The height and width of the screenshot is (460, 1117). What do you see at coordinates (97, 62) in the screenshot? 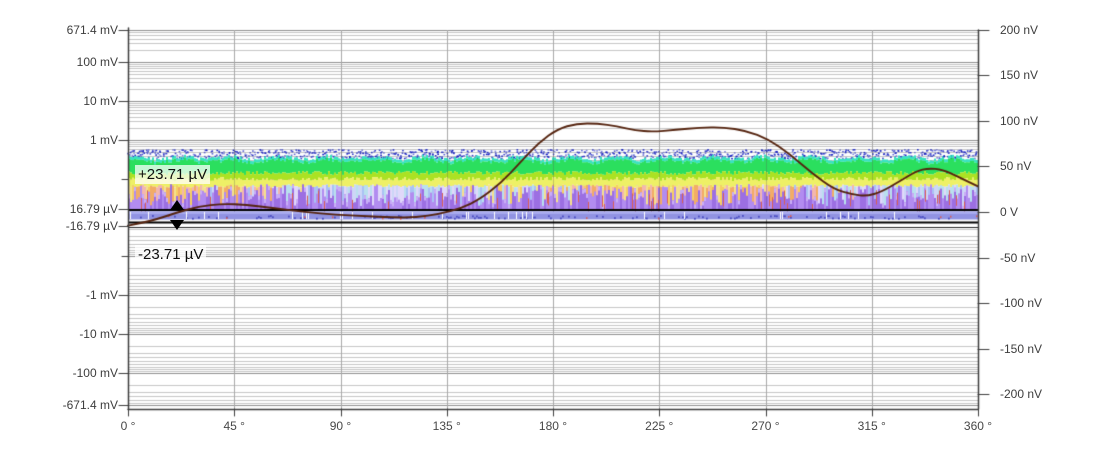
I see `left-axis-tick-label: 100 mV` at bounding box center [97, 62].